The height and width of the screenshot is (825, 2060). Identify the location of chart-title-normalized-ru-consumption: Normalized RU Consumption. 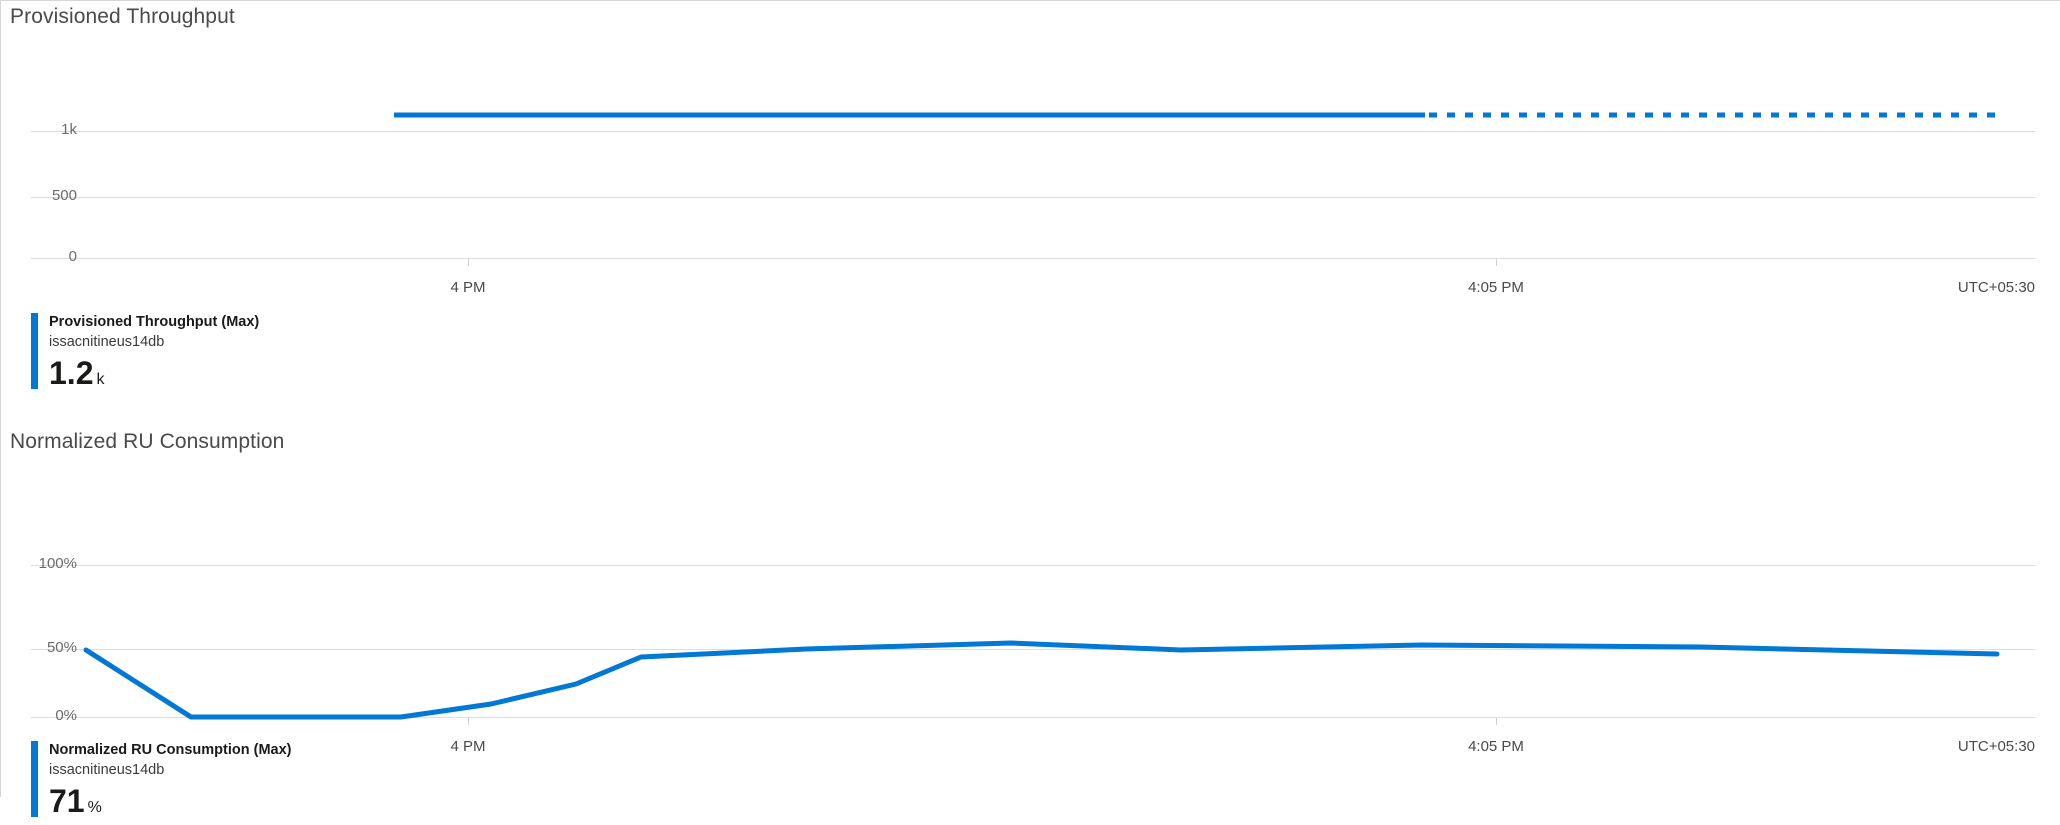
(147, 441).